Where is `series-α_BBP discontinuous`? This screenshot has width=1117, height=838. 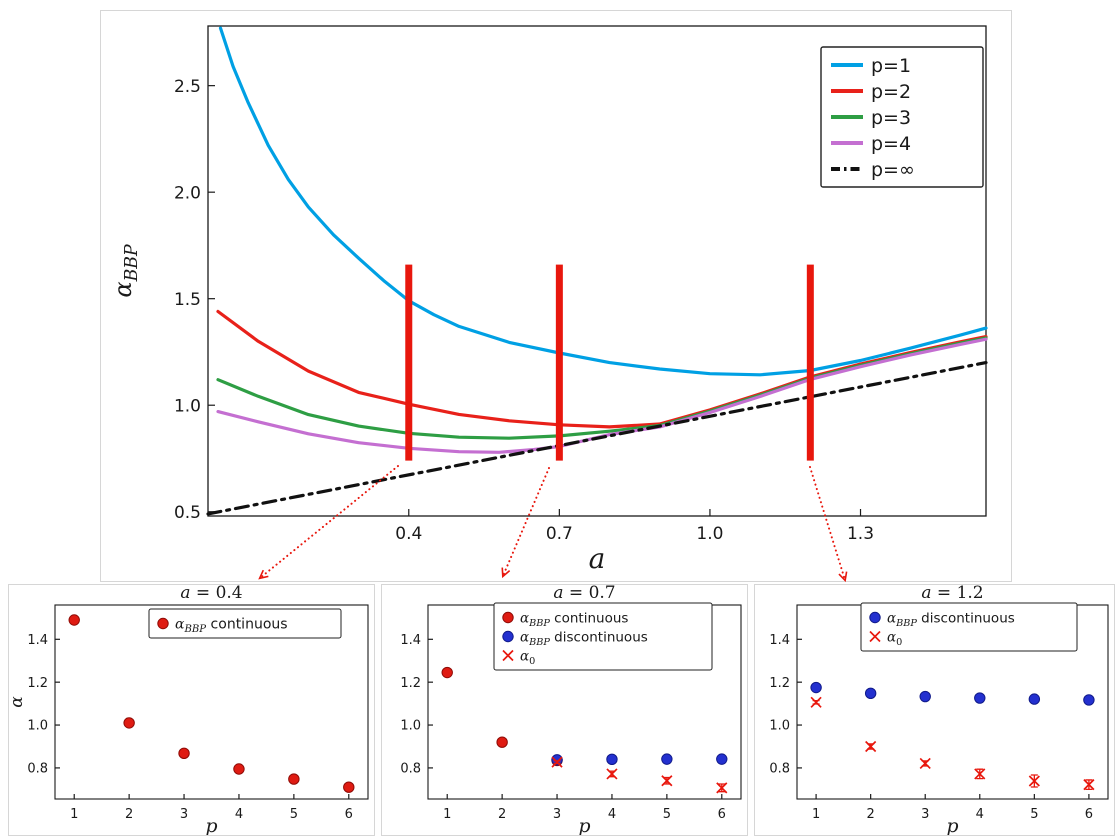
series-α_BBP discontinuous is located at coordinates (952, 693).